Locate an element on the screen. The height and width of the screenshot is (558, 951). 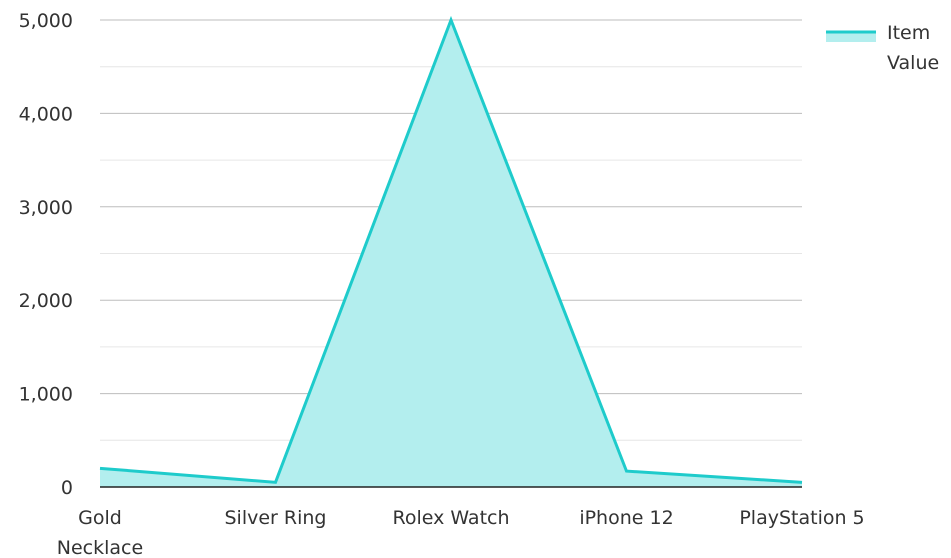
y-tick-label: 4,000 is located at coordinates (46, 114).